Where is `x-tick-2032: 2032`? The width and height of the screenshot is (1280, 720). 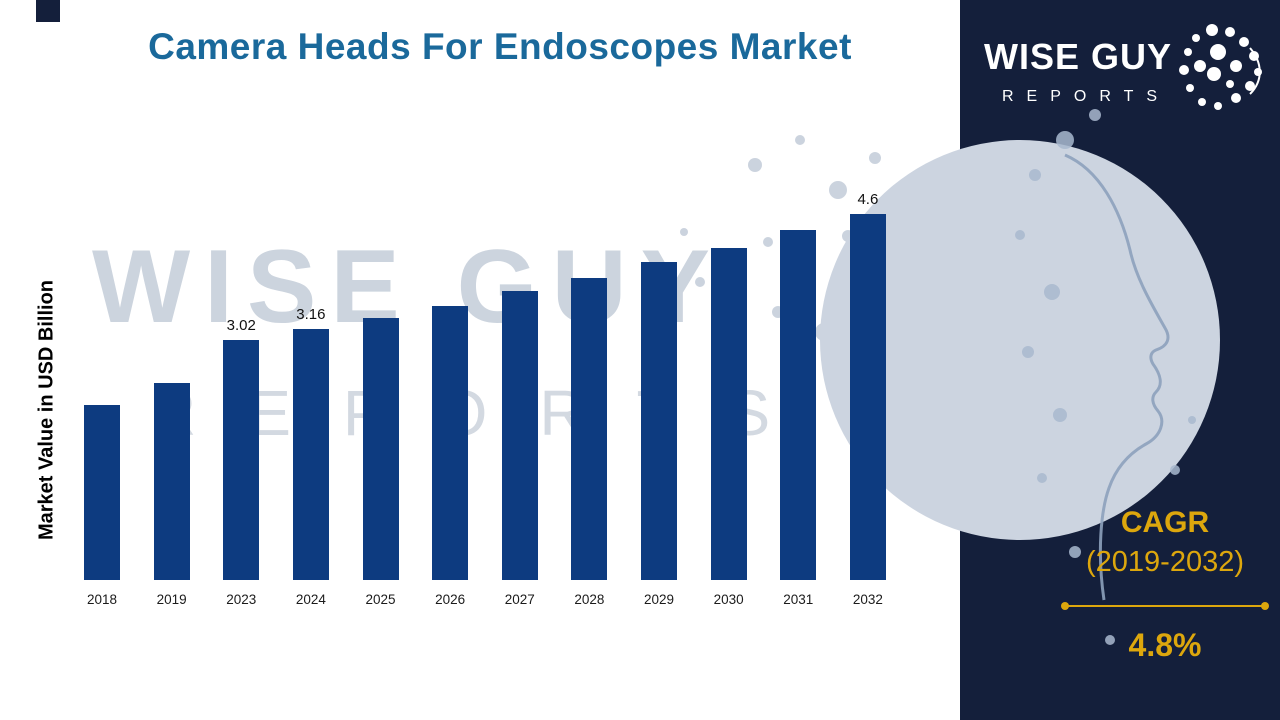
x-tick-2032: 2032 is located at coordinates (867, 599).